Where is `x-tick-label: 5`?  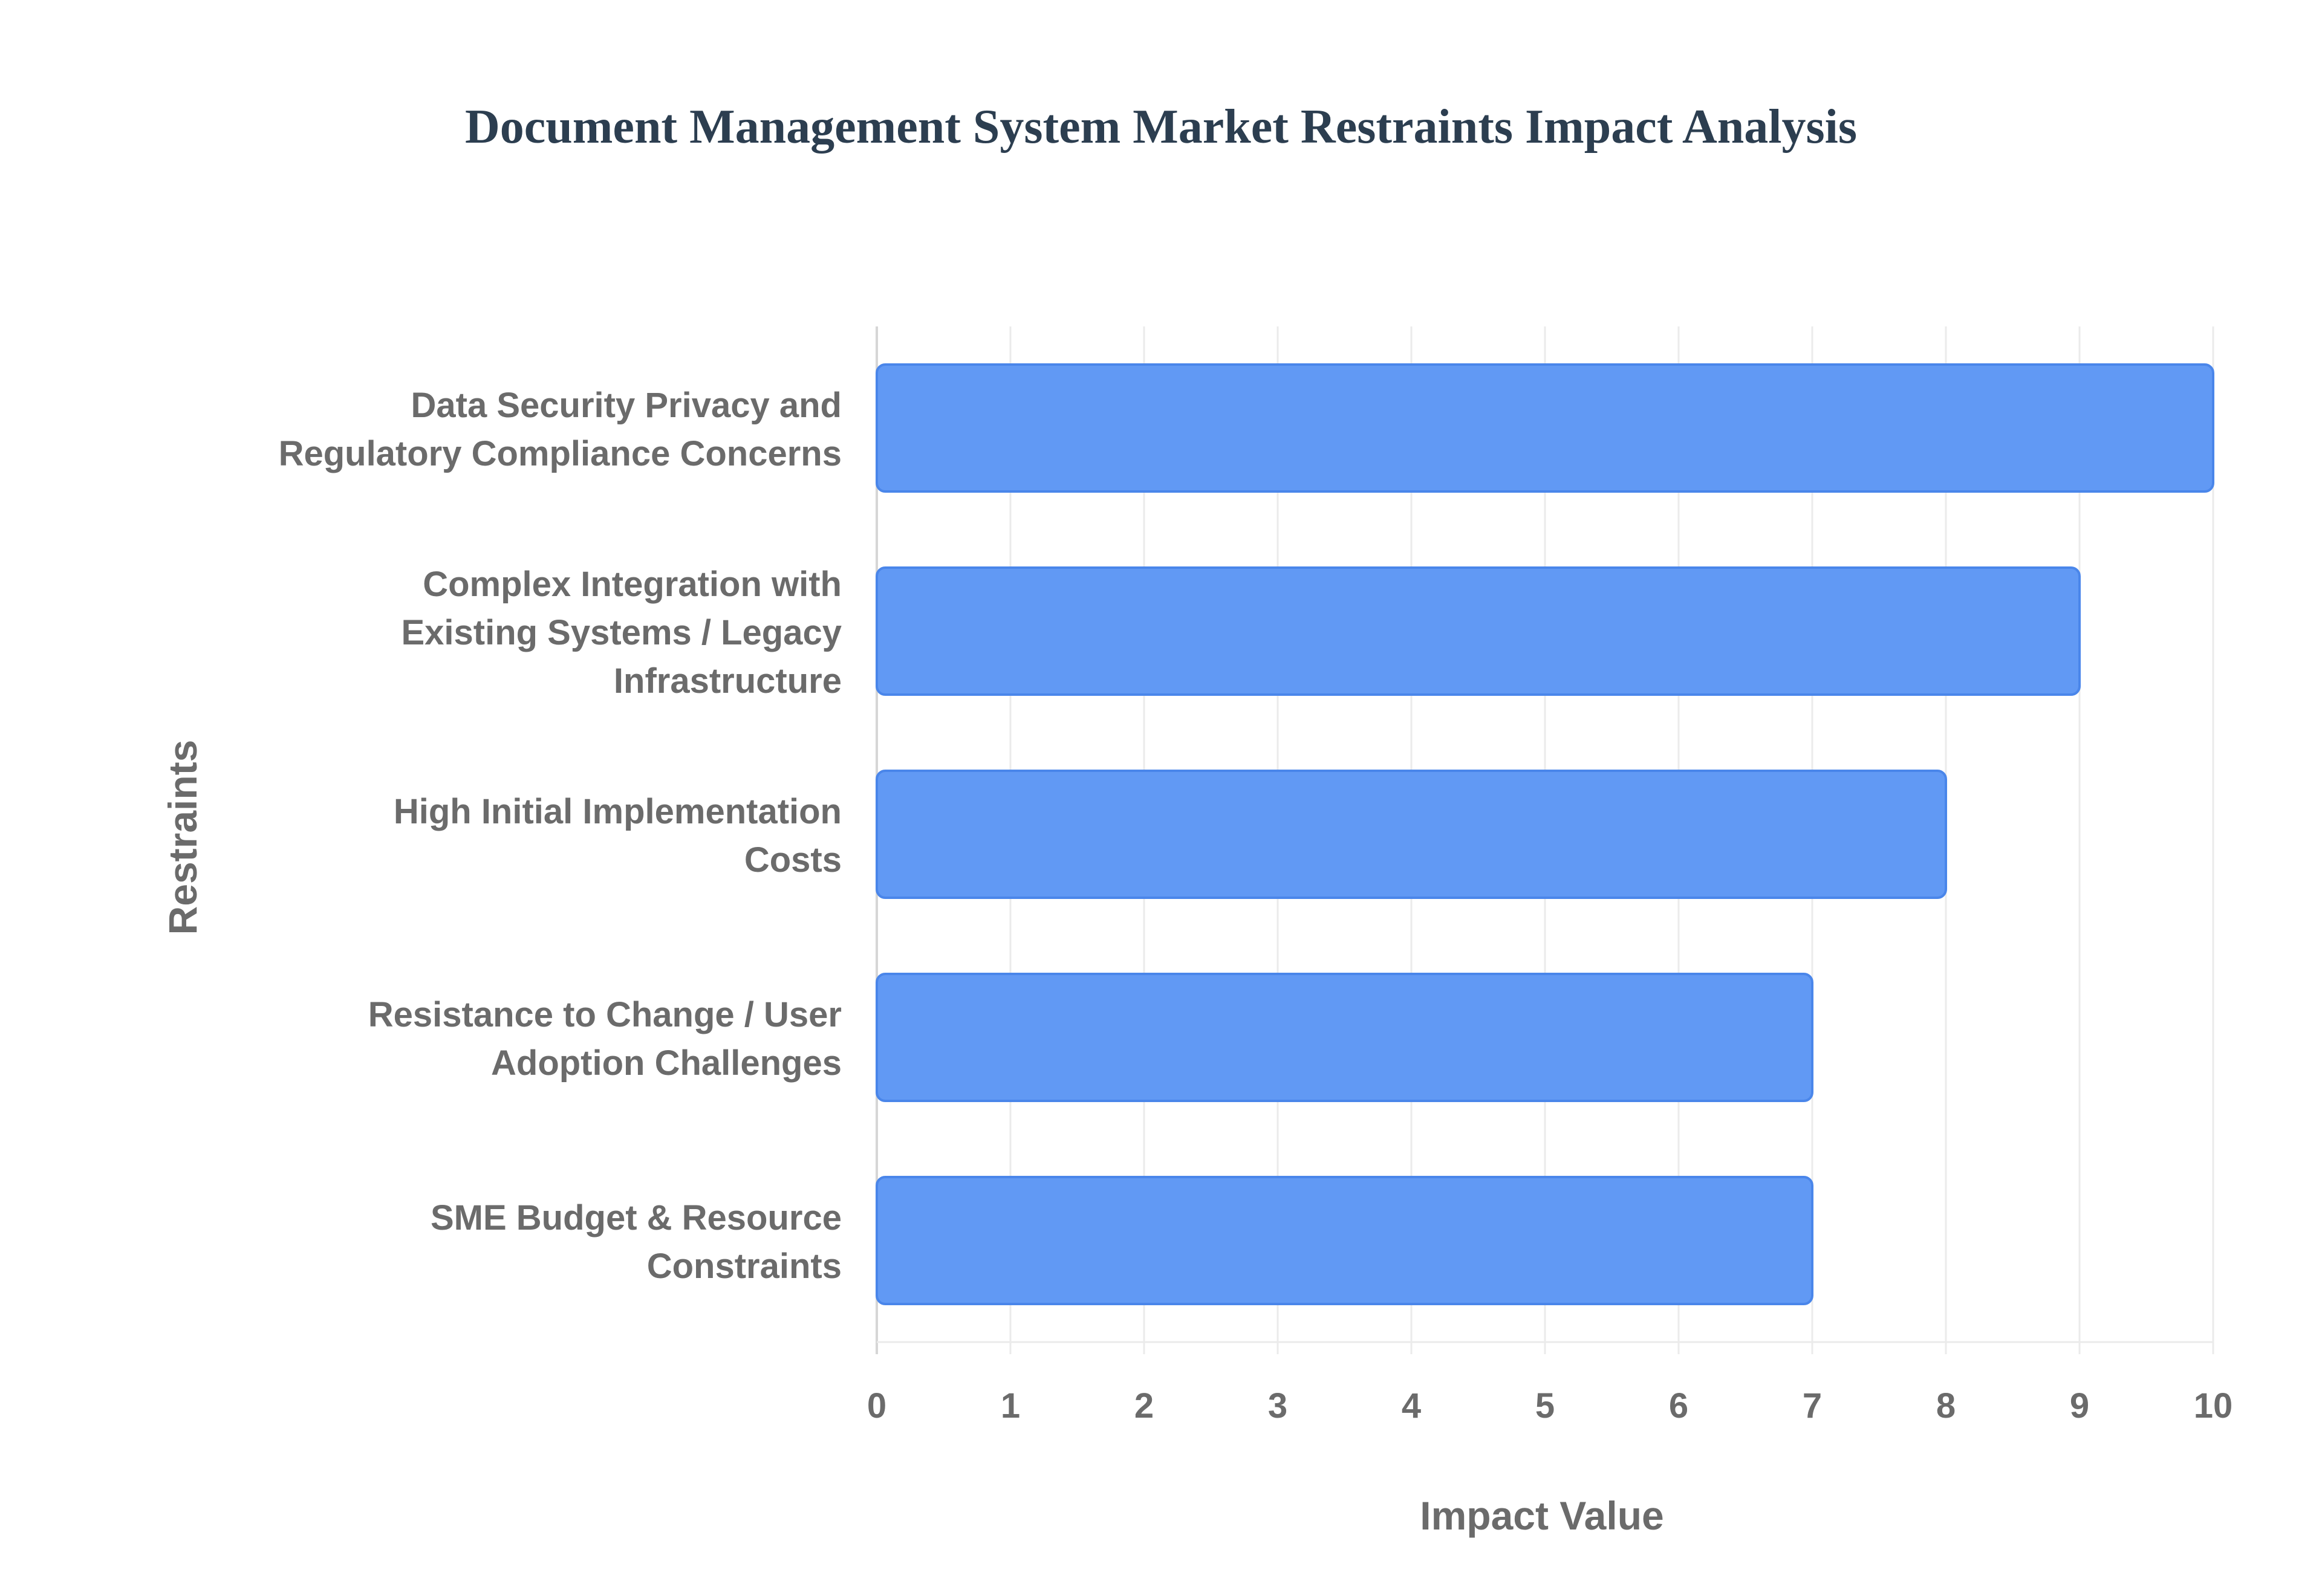
x-tick-label: 5 is located at coordinates (1545, 1406).